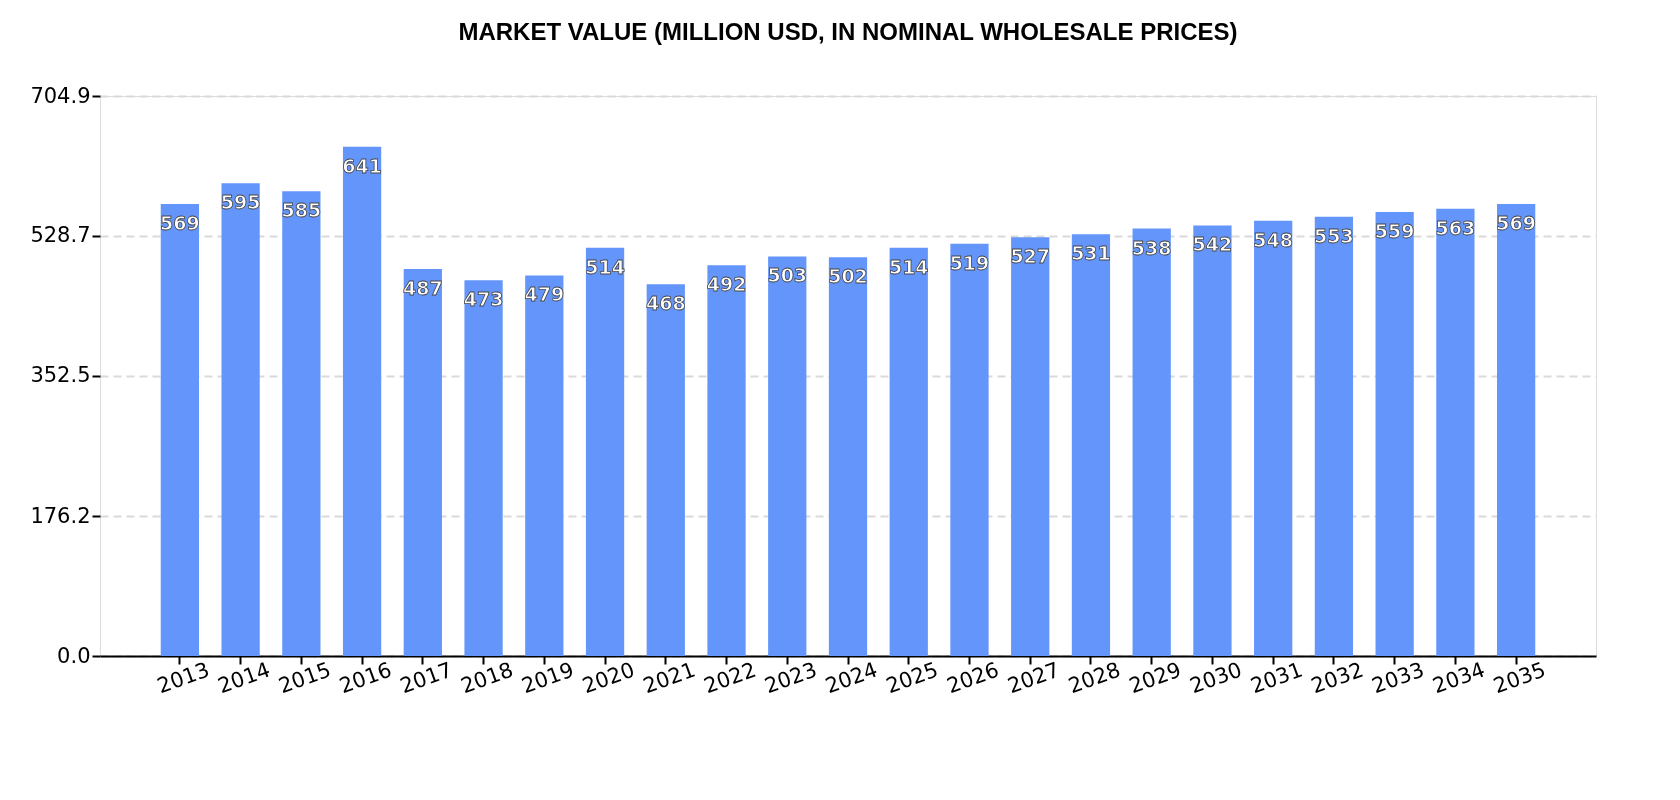 Image resolution: width=1680 pixels, height=800 pixels. I want to click on x-tick-label: 2027, so click(1033, 678).